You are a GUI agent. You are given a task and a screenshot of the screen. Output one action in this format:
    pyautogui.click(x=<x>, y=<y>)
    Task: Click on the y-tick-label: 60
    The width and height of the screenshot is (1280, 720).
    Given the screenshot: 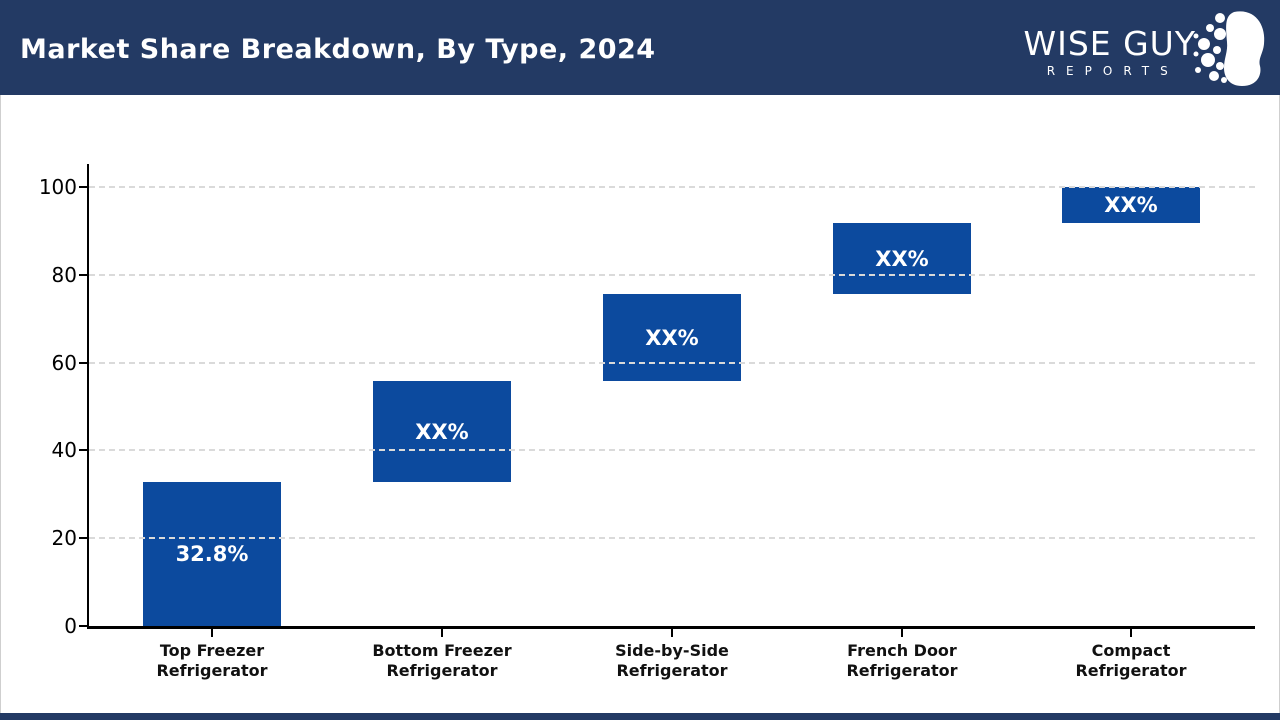 What is the action you would take?
    pyautogui.click(x=64, y=362)
    